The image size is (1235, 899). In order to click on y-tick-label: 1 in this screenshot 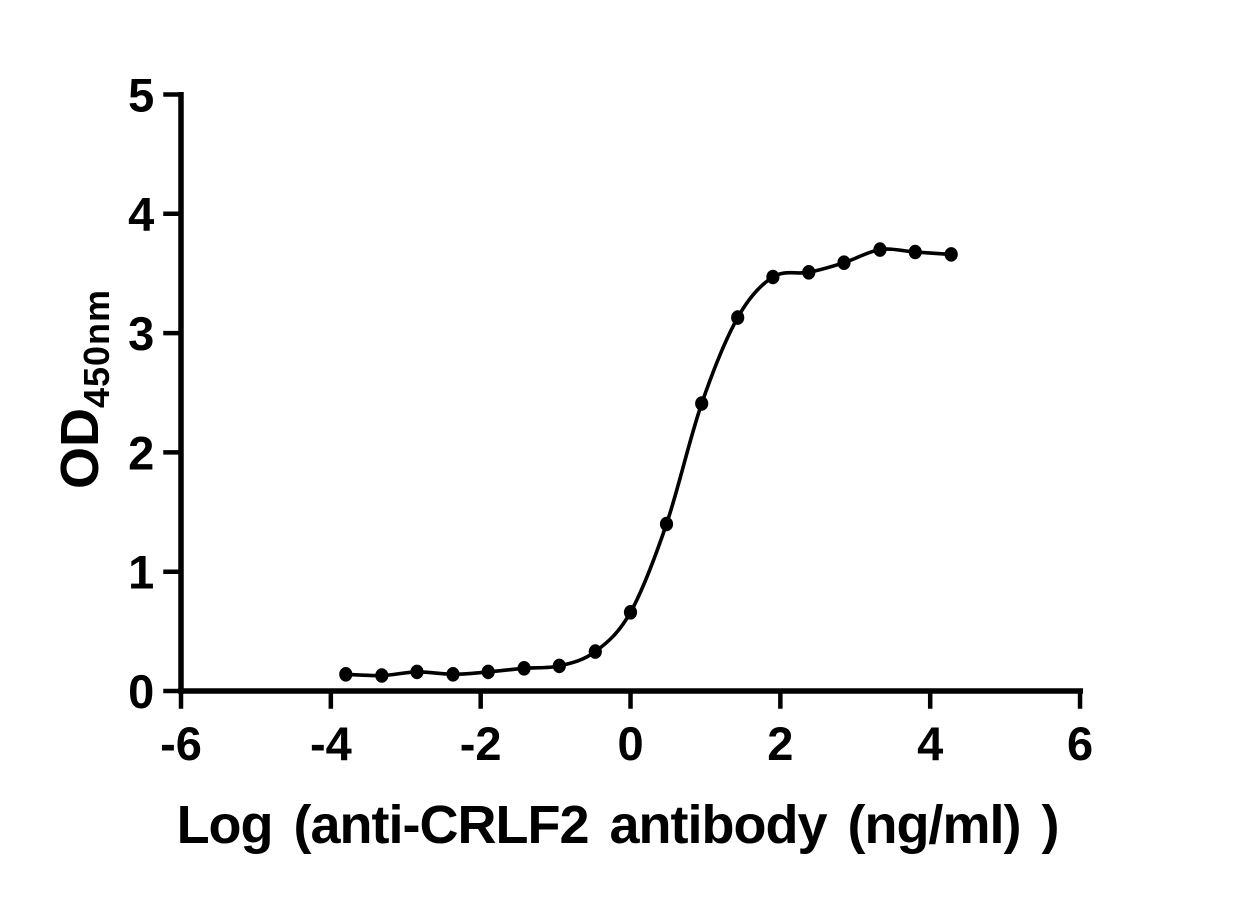, I will do `click(141, 572)`.